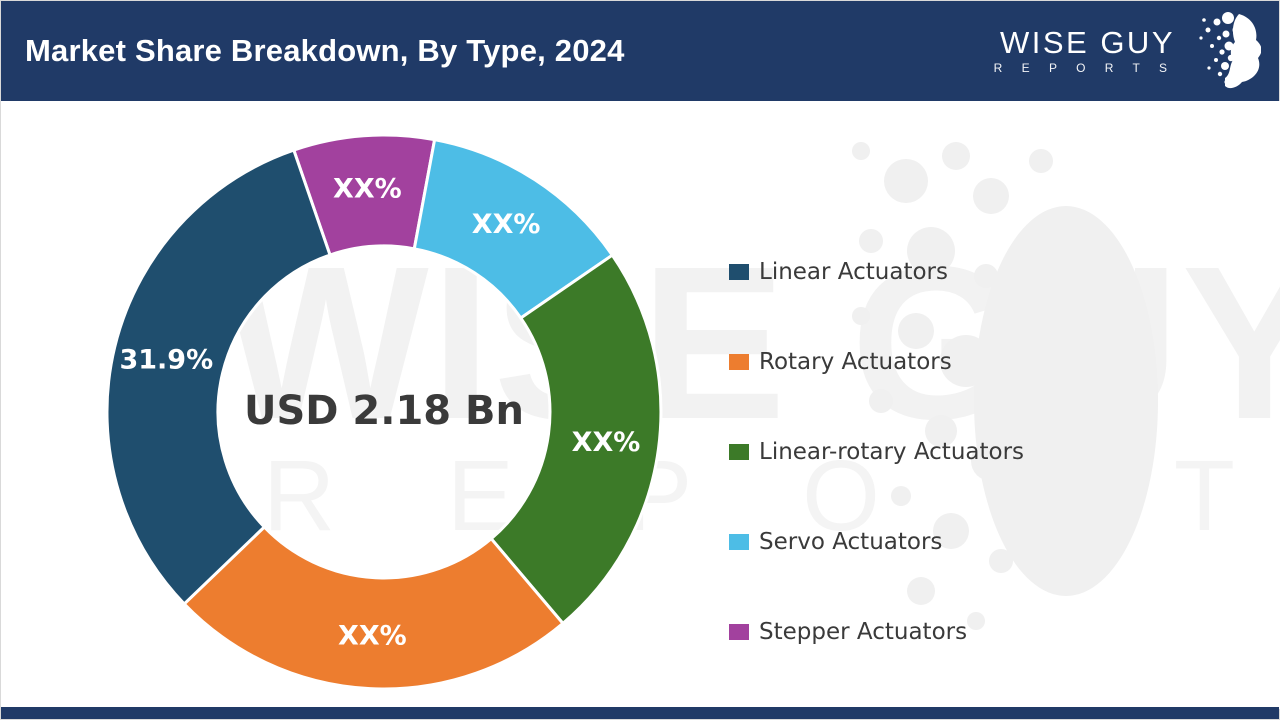 The height and width of the screenshot is (720, 1280). I want to click on chart-center-value: USD 2.18 Bn, so click(384, 411).